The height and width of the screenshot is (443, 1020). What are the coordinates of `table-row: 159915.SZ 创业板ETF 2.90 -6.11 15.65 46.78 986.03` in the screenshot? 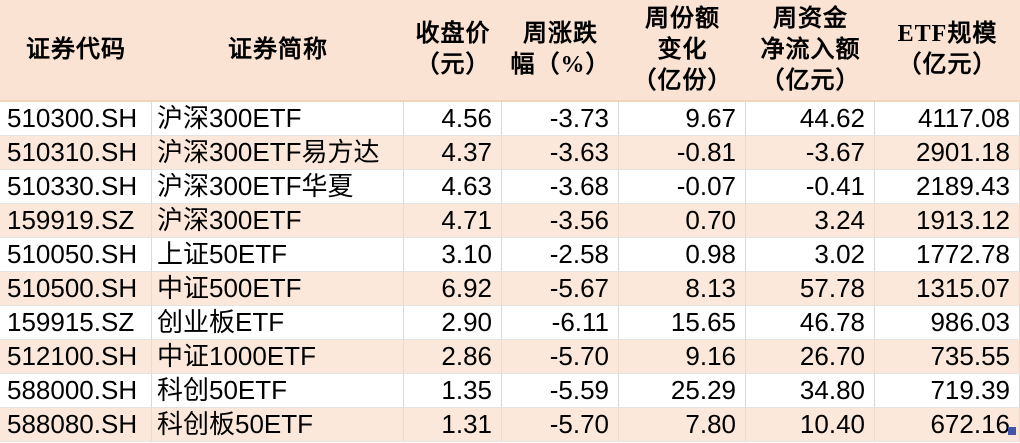 It's located at (510, 323).